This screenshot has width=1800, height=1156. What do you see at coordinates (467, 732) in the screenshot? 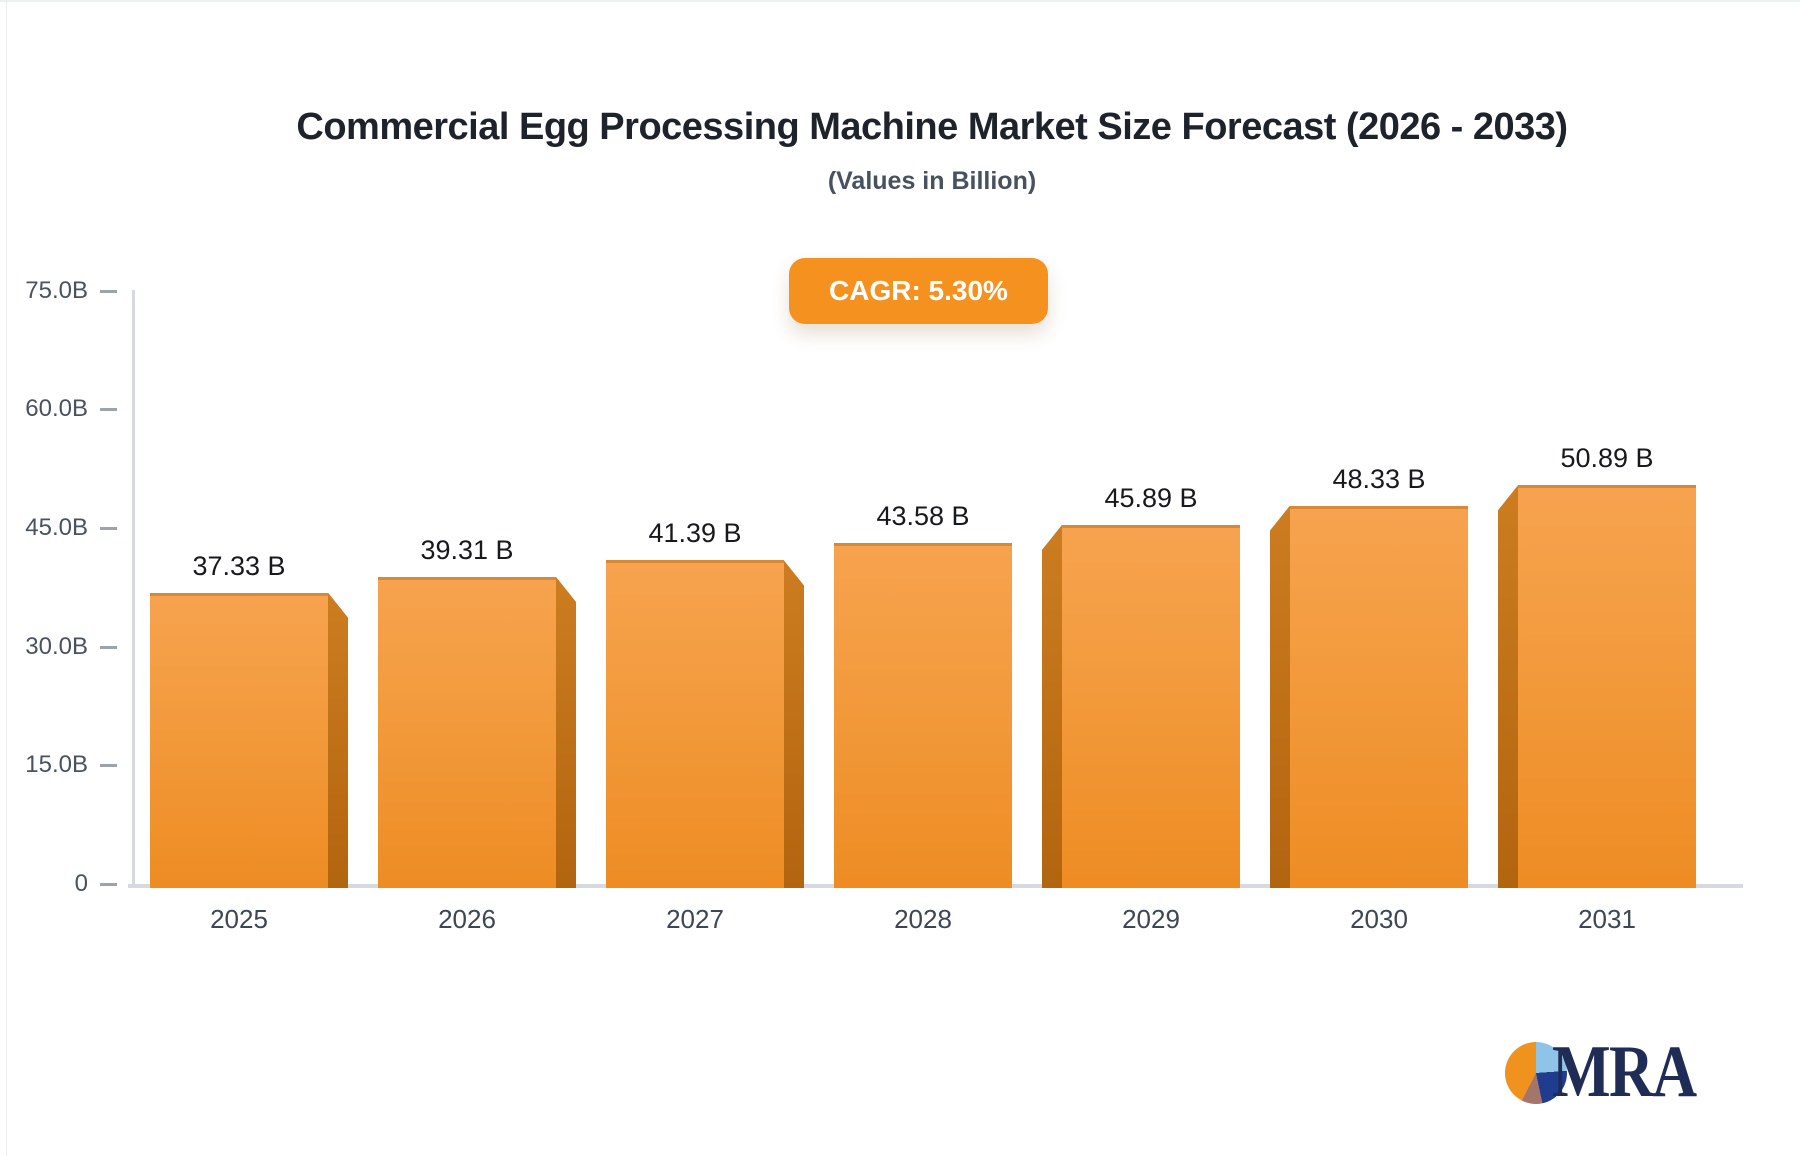
I see `bar-2026` at bounding box center [467, 732].